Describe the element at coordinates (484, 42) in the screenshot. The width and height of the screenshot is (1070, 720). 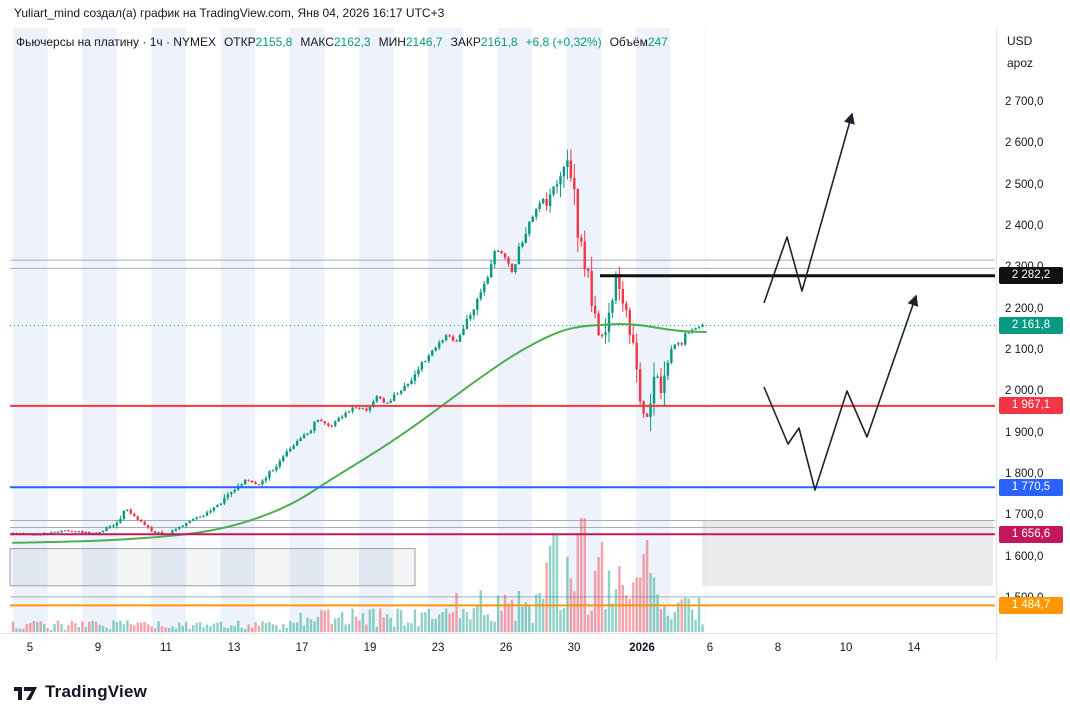
I see `legend-field-закр: ЗАКР2161,8` at that location.